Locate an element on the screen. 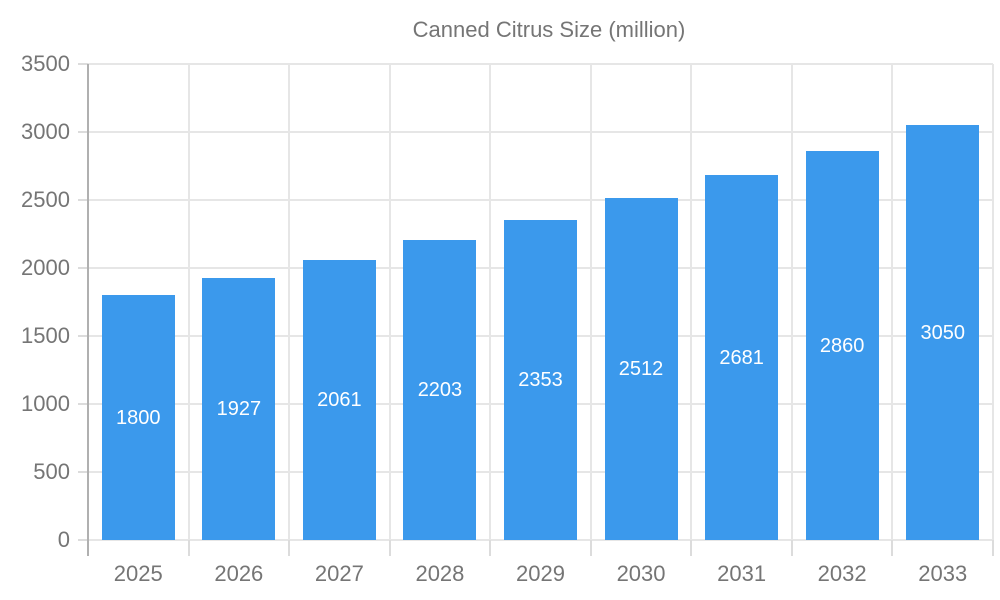 The image size is (1000, 600). x-axis-label: 2032 is located at coordinates (842, 573).